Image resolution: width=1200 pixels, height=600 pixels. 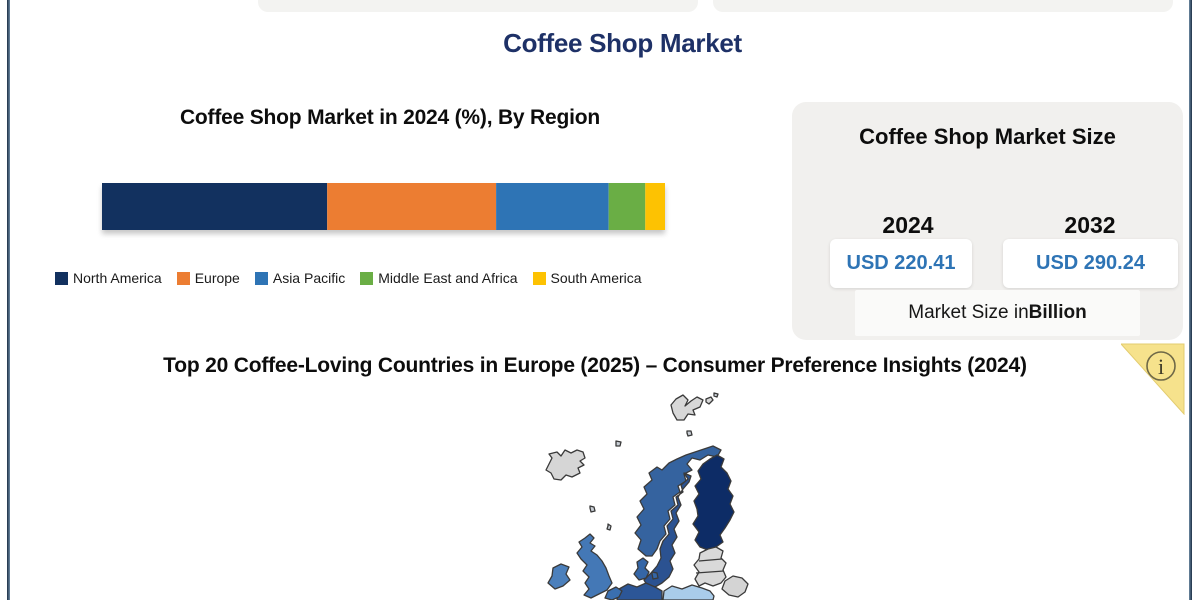 I want to click on bar-segment-south-america, so click(x=655, y=206).